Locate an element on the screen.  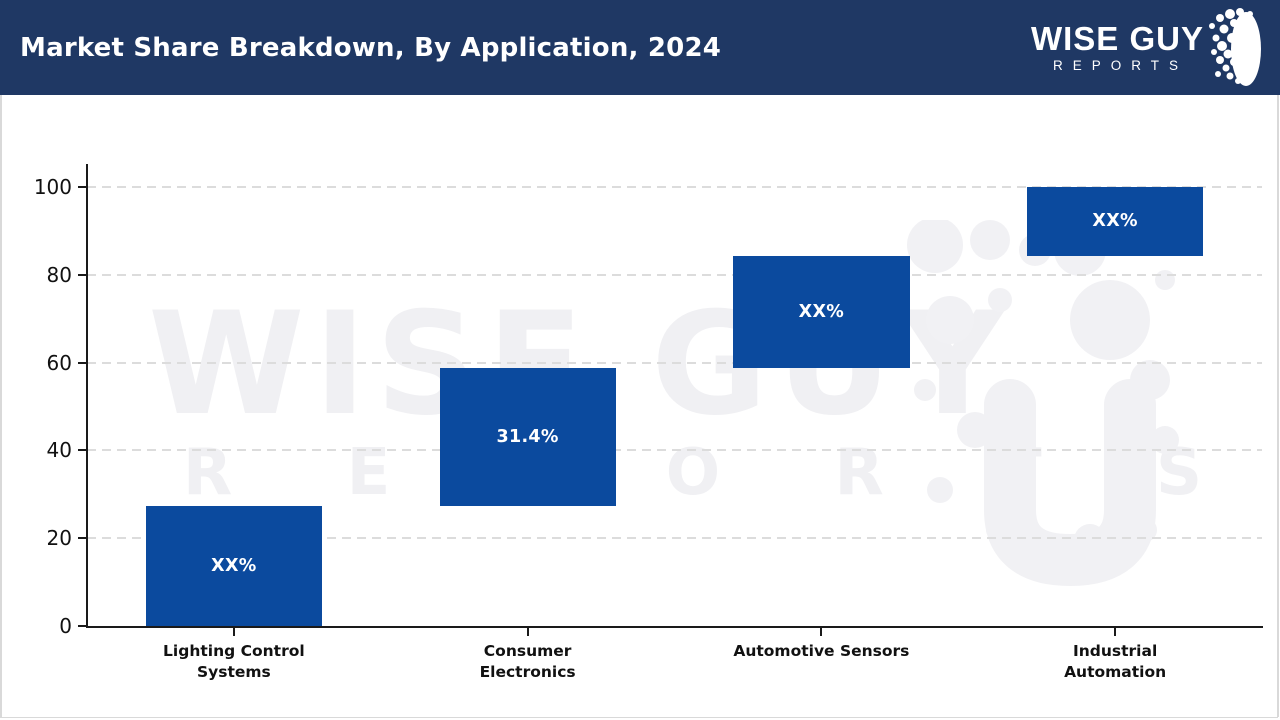
y-tick-label: 80 is located at coordinates (59, 274).